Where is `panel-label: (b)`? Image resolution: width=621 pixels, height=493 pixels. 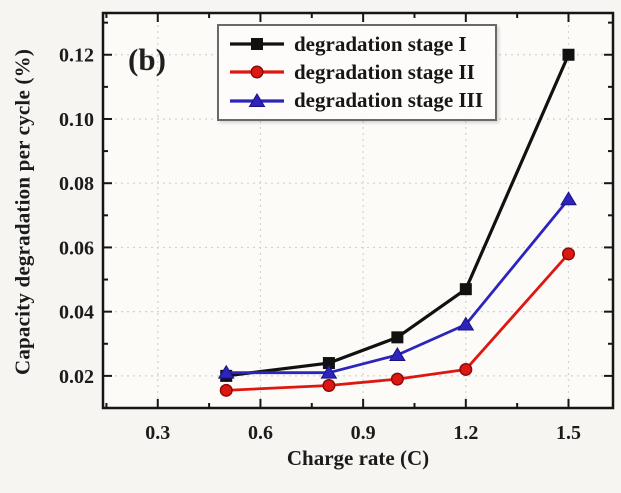
panel-label: (b) is located at coordinates (147, 59).